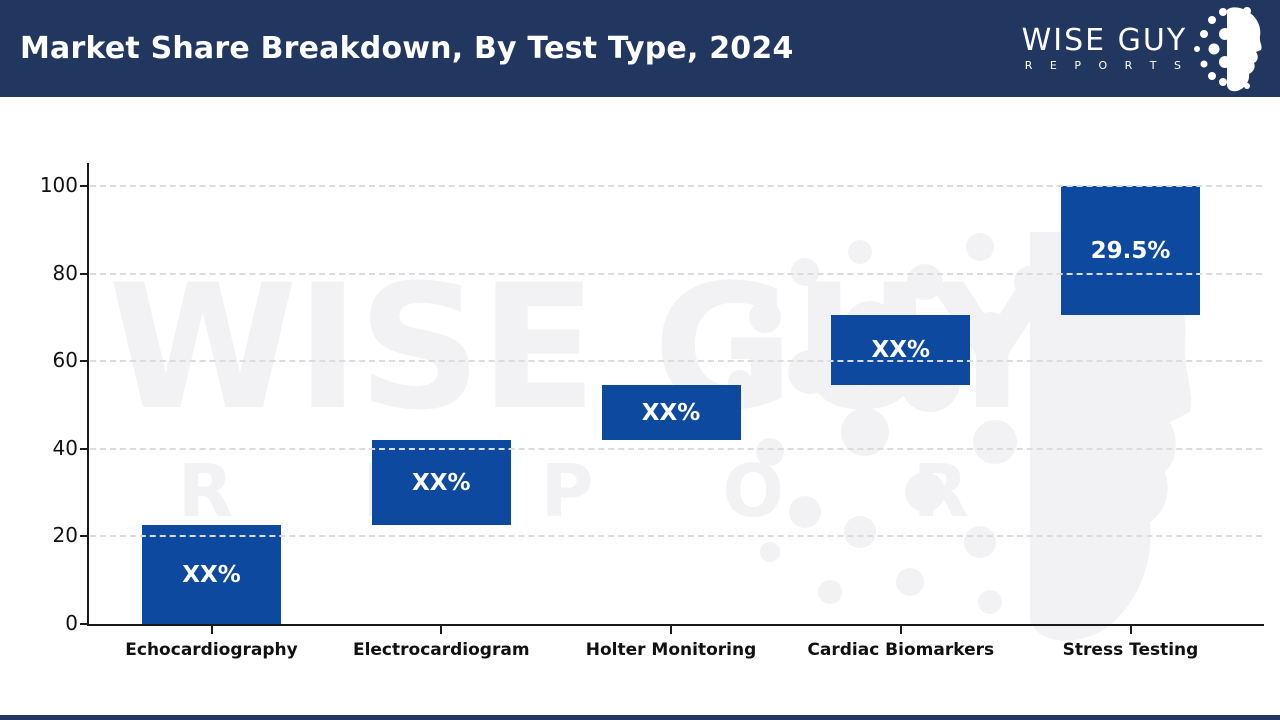 This screenshot has width=1280, height=720. I want to click on bar-segment-3: XX%, so click(671, 413).